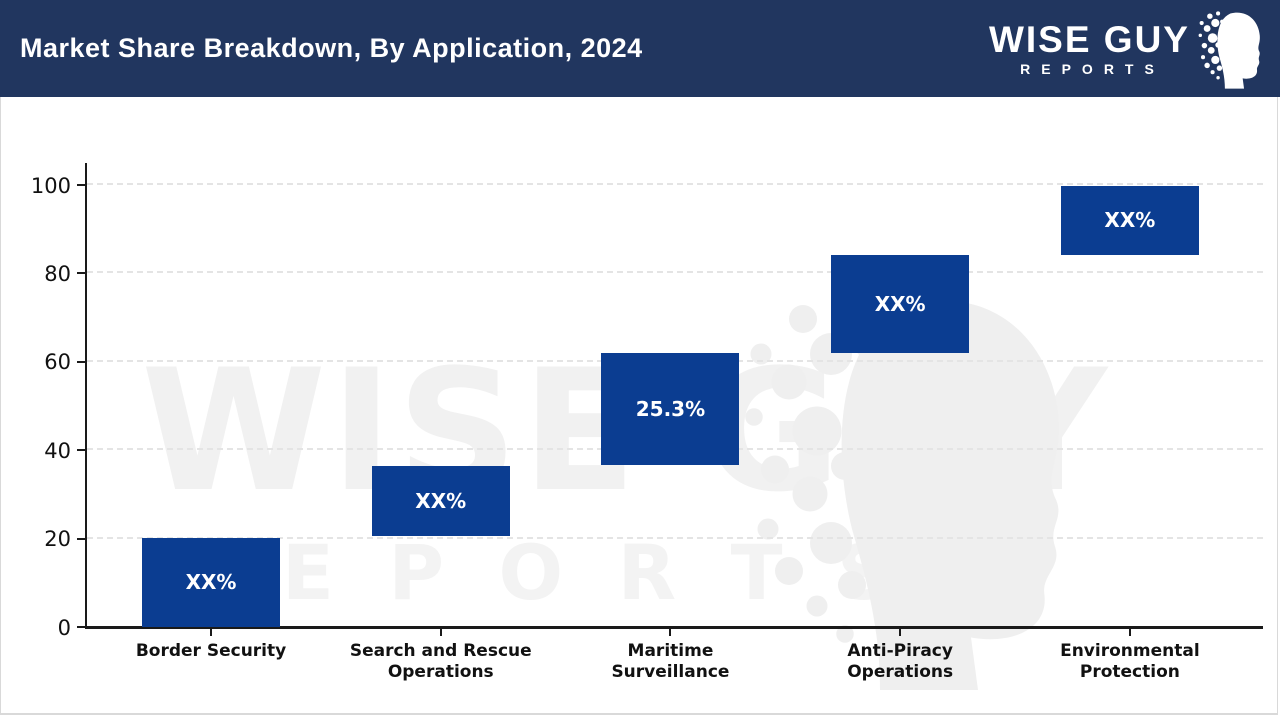 The width and height of the screenshot is (1280, 720). I want to click on x-category-label-line: Border Security, so click(211, 651).